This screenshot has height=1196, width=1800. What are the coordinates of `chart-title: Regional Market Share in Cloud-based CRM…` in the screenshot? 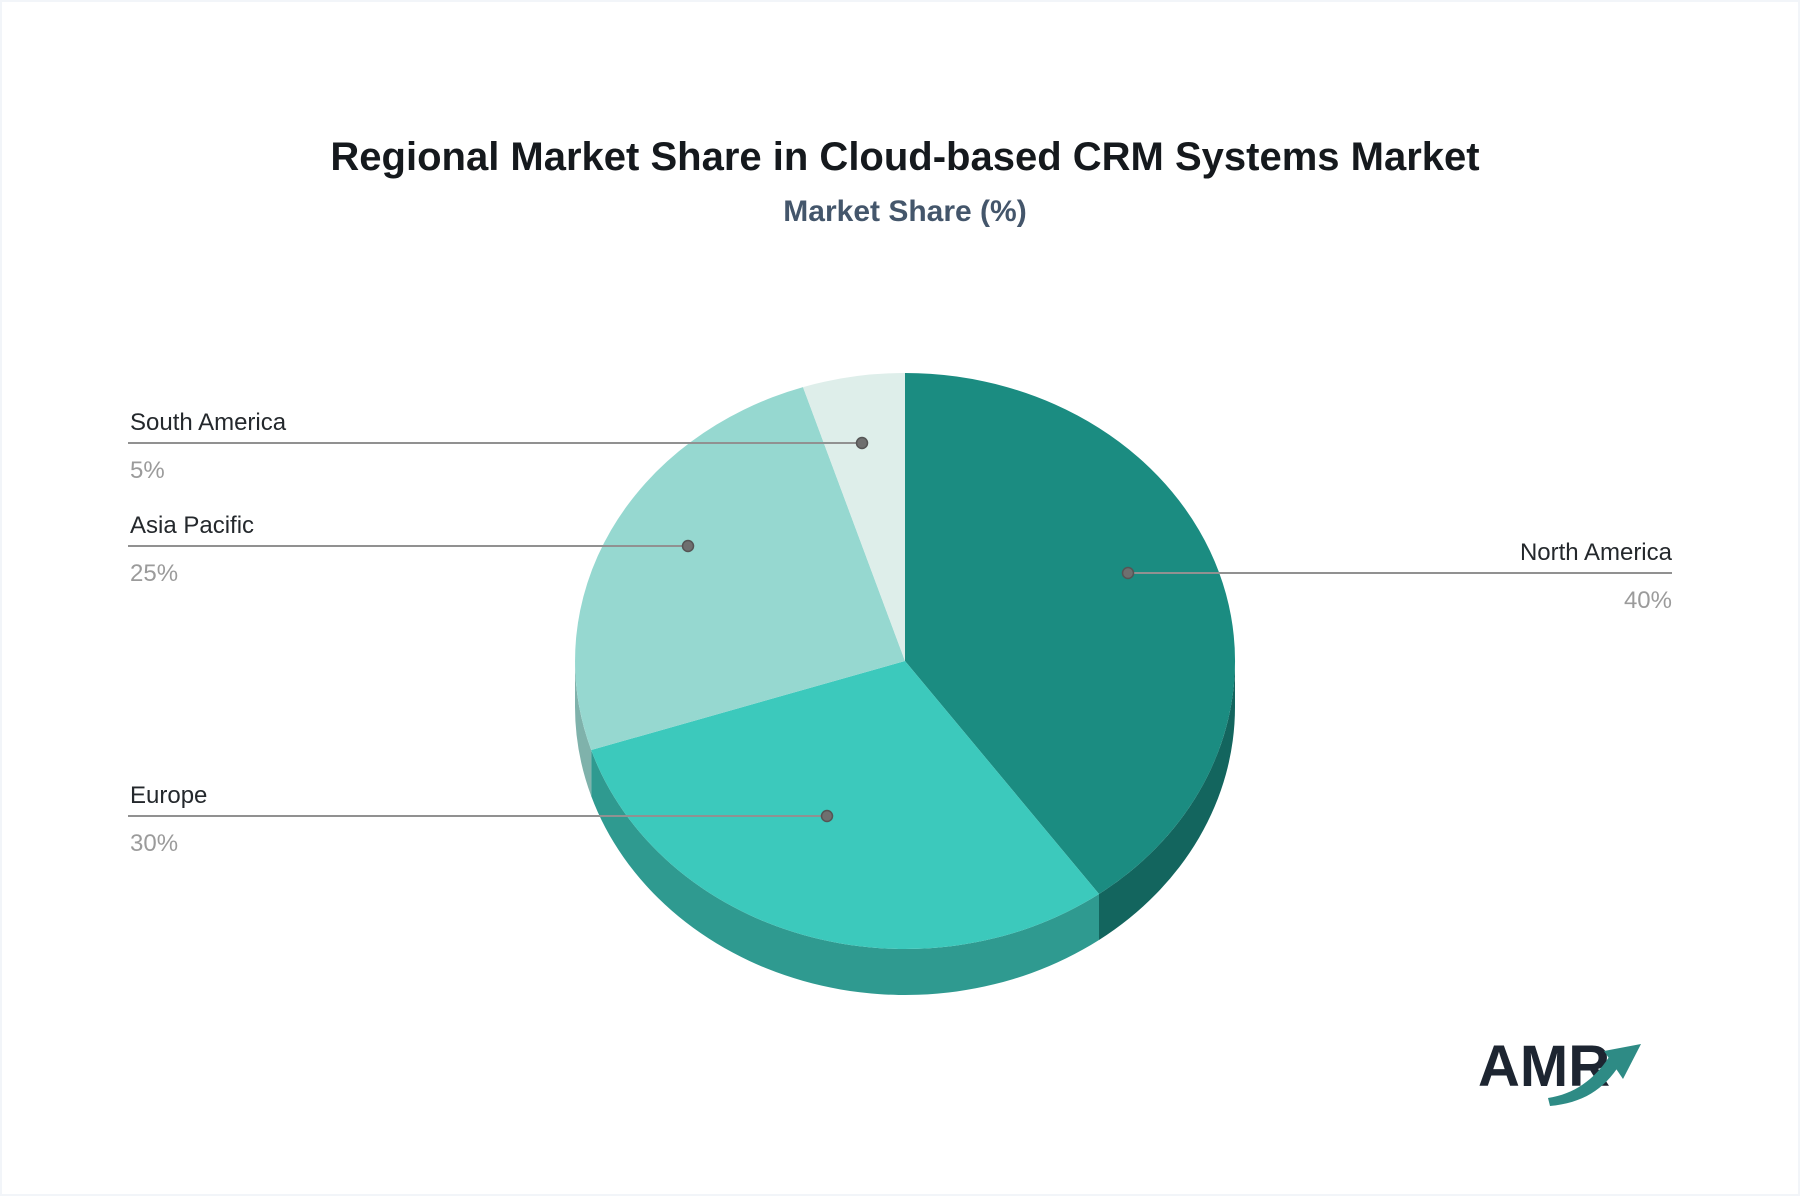 It's located at (904, 157).